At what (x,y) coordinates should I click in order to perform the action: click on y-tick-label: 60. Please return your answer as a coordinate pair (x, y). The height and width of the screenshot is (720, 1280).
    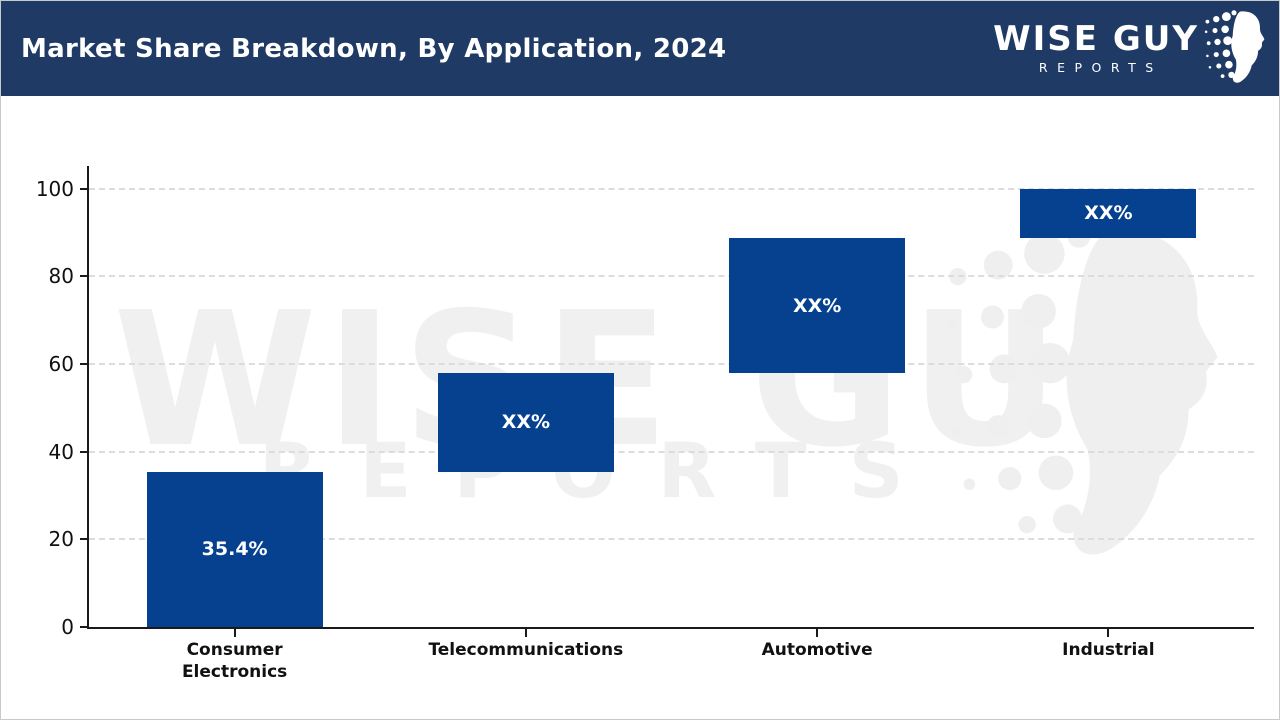
    Looking at the image, I should click on (61, 363).